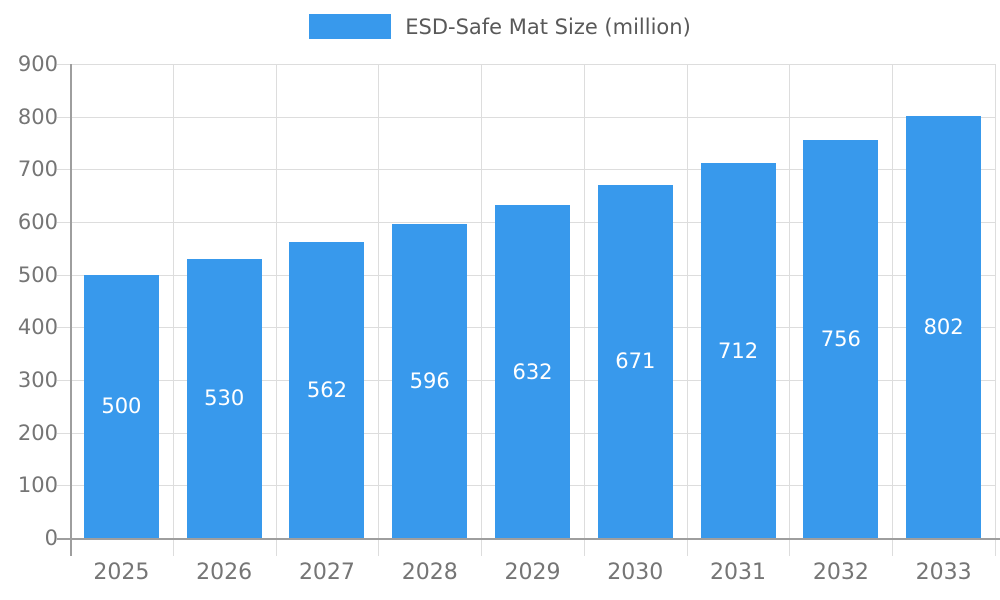 The width and height of the screenshot is (1000, 600). Describe the element at coordinates (37, 485) in the screenshot. I see `y-tick-label: 100` at that location.